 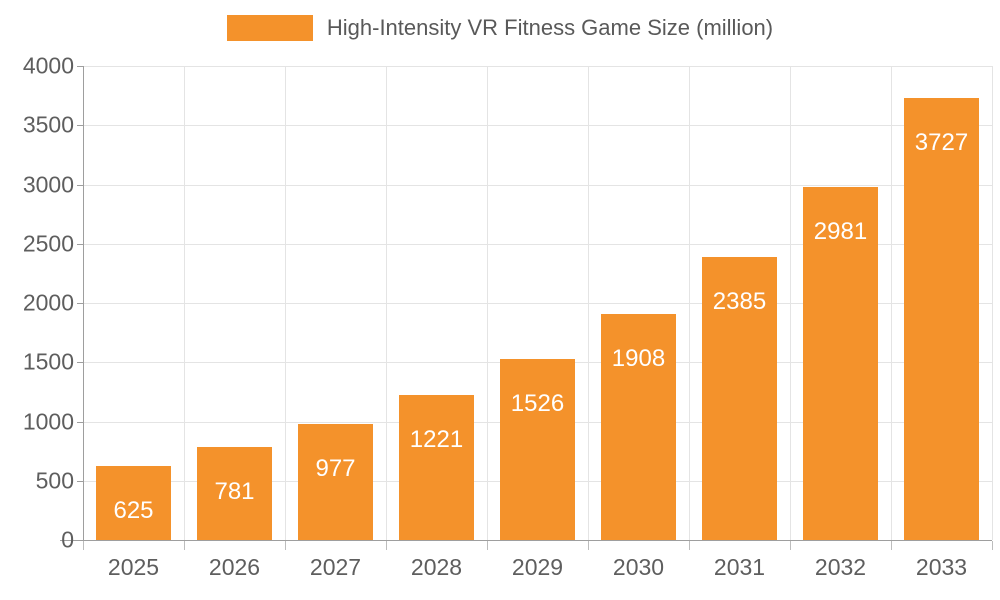 I want to click on legend-color-swatch, so click(x=269, y=28).